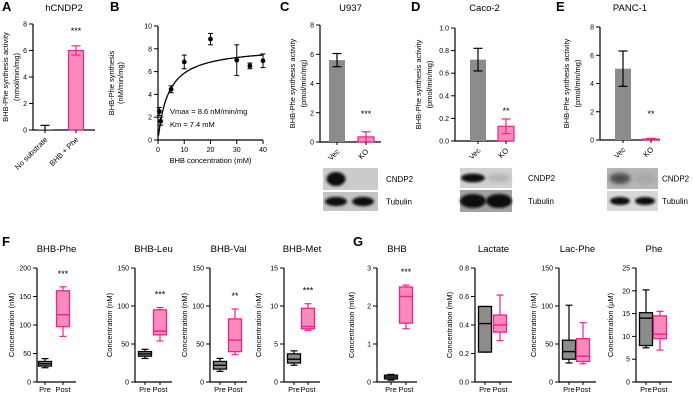  What do you see at coordinates (337, 101) in the screenshot?
I see `bar` at bounding box center [337, 101].